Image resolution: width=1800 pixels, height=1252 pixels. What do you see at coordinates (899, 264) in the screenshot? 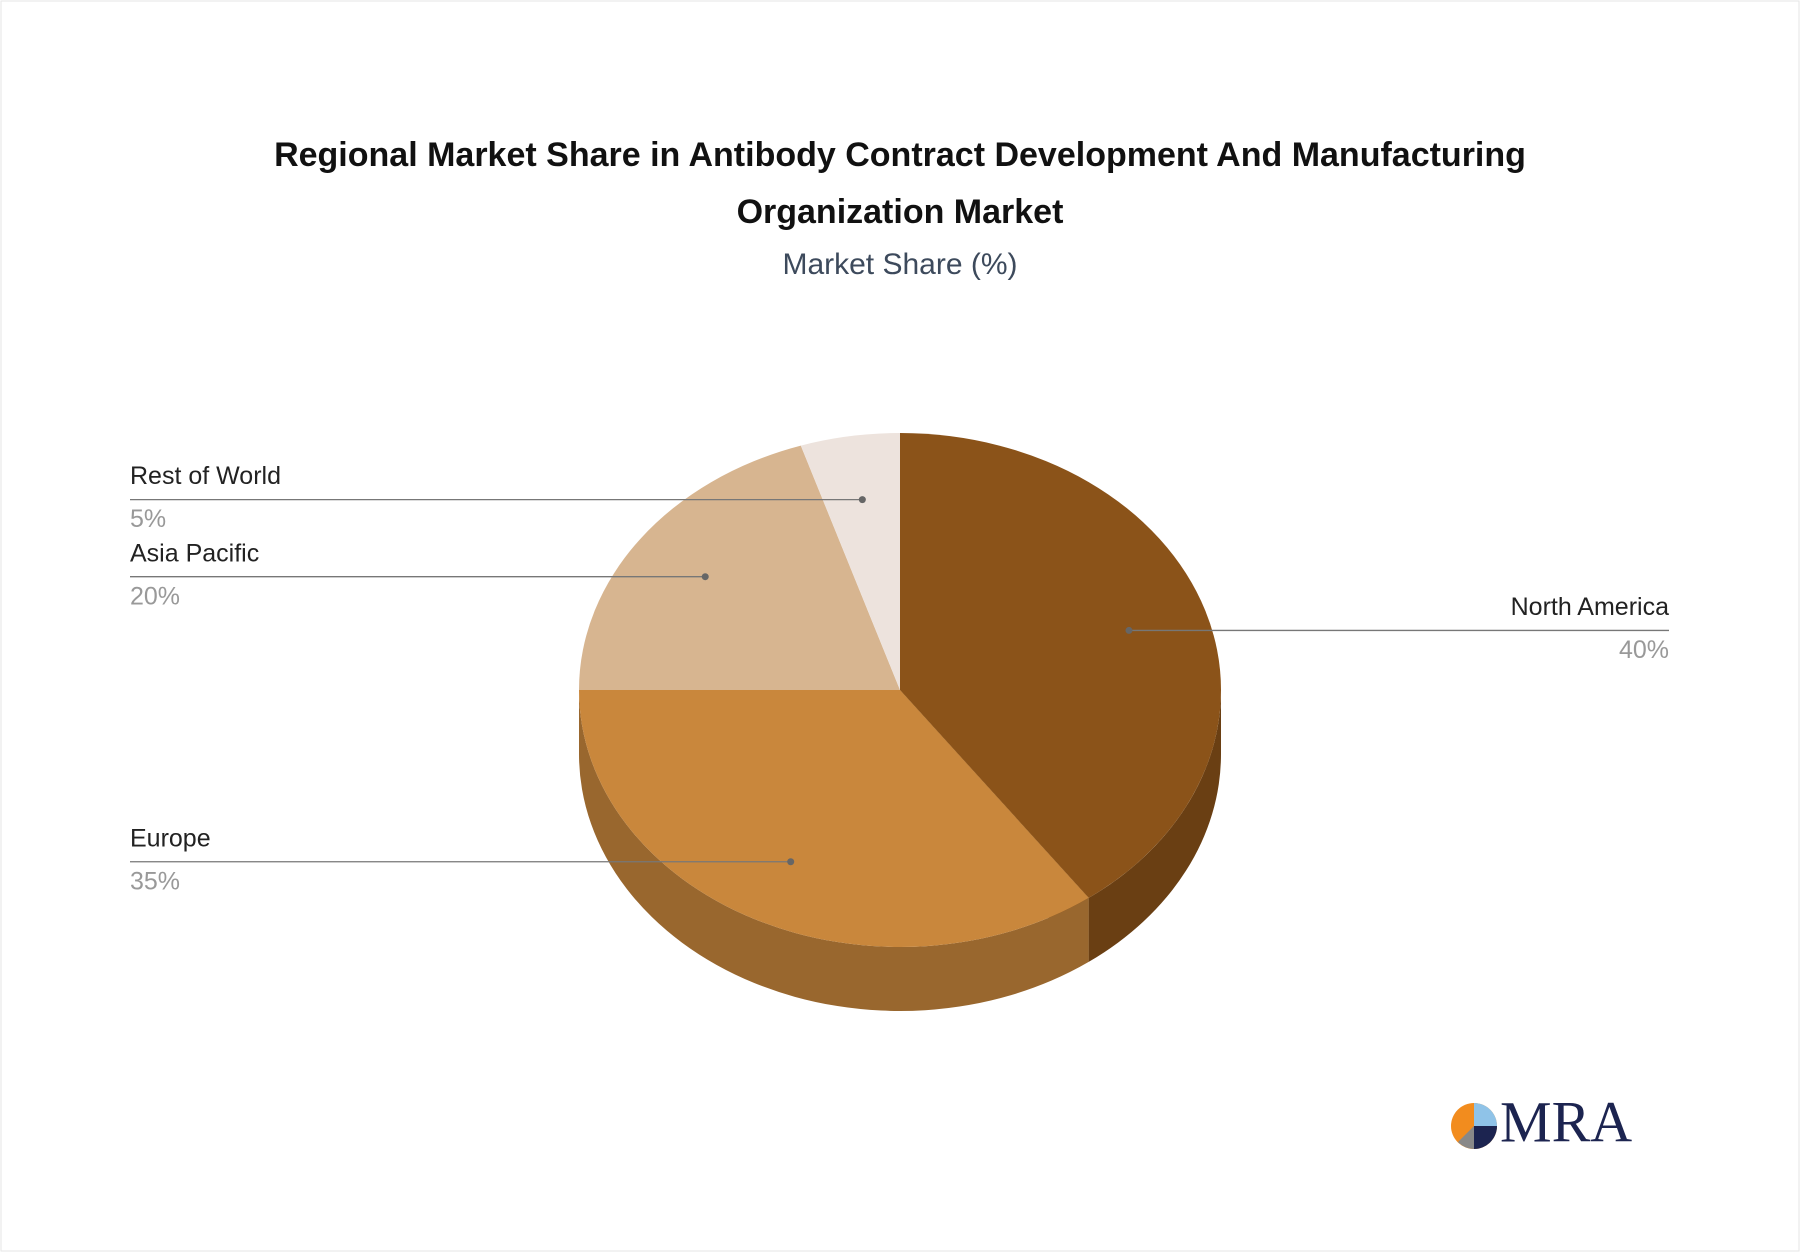
I see `chart-subtitle: Market Share (%)` at bounding box center [899, 264].